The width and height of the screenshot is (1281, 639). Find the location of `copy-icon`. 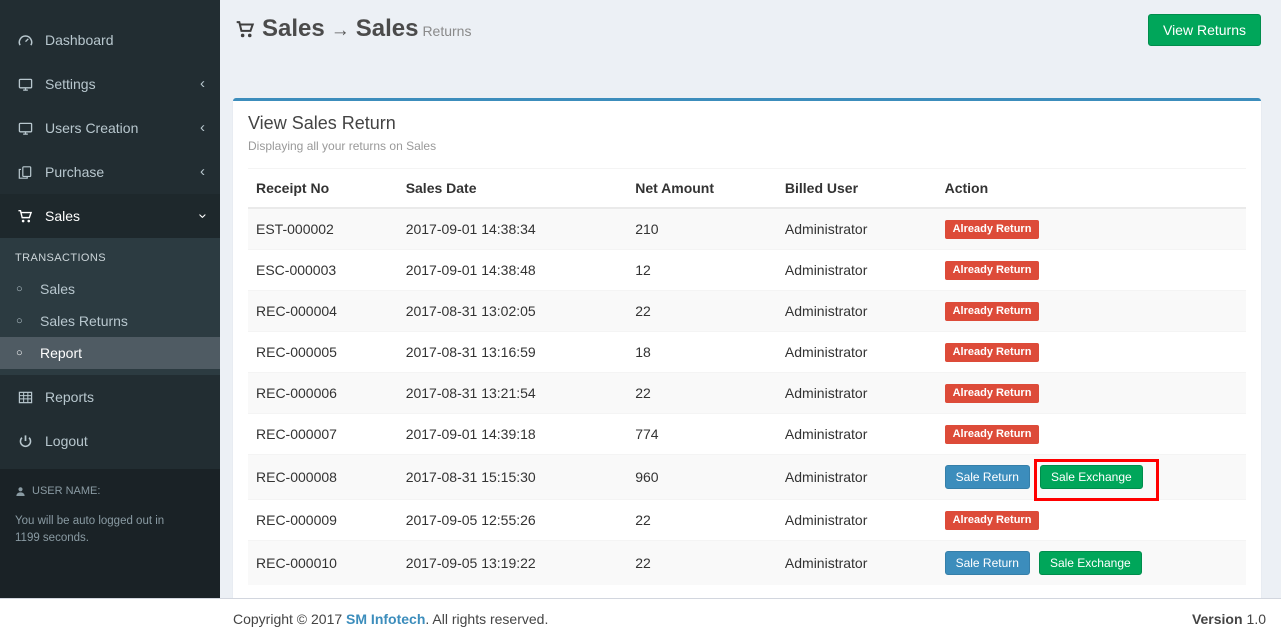

copy-icon is located at coordinates (25, 172).